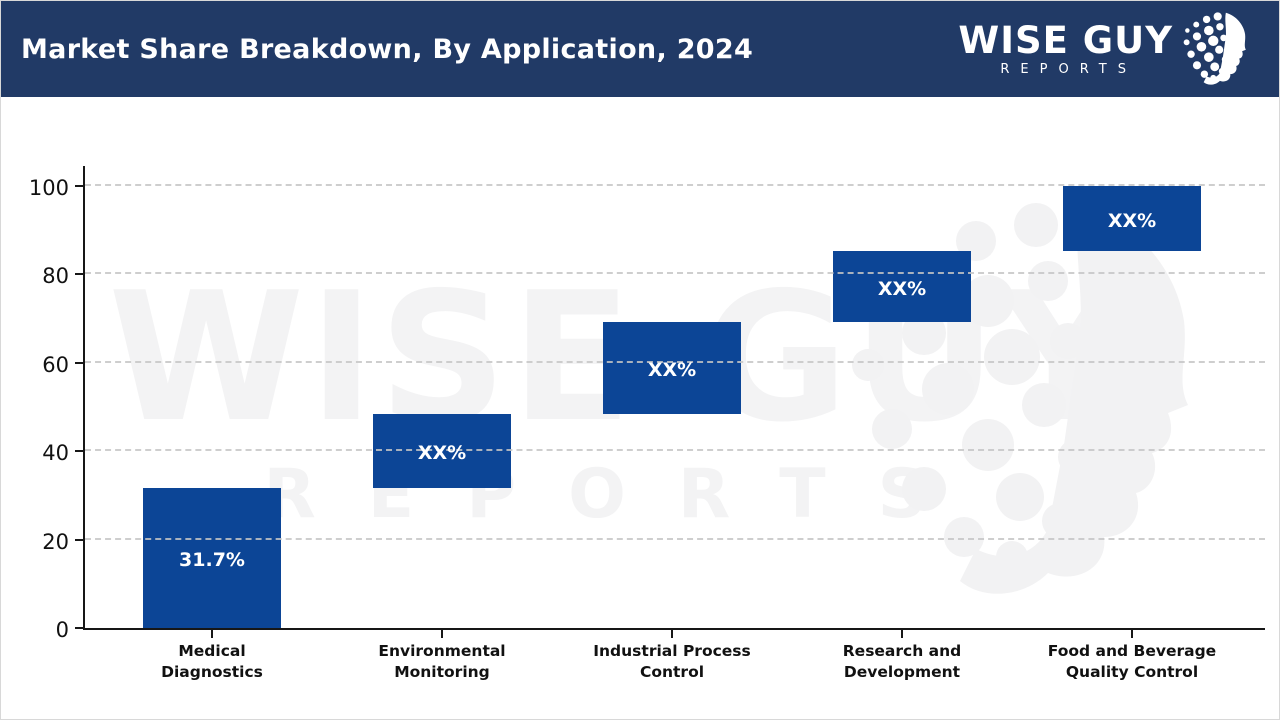 Image resolution: width=1280 pixels, height=720 pixels. I want to click on face-profile-icon, so click(1214, 48).